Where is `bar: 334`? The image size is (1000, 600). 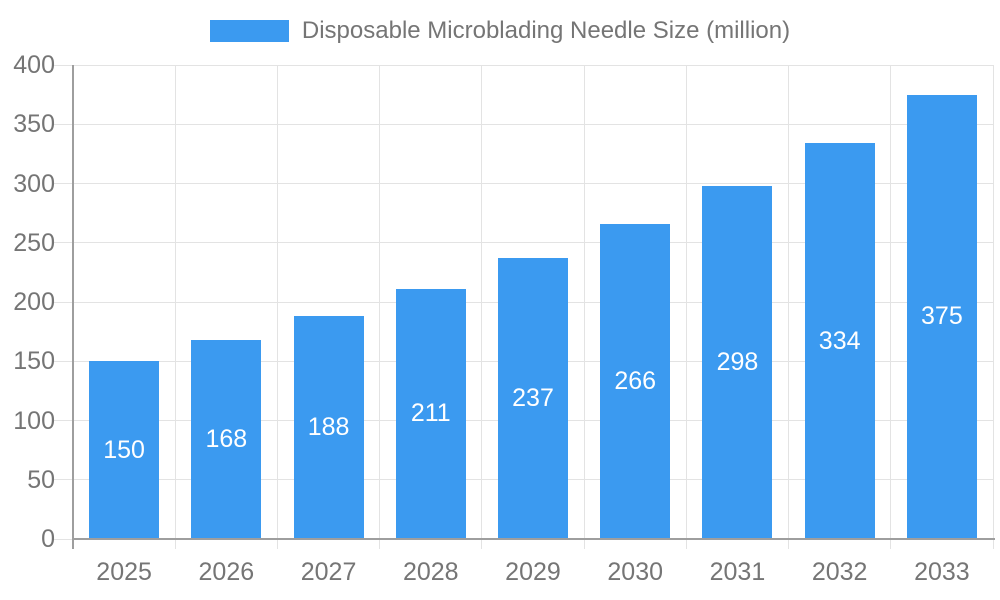 bar: 334 is located at coordinates (839, 341).